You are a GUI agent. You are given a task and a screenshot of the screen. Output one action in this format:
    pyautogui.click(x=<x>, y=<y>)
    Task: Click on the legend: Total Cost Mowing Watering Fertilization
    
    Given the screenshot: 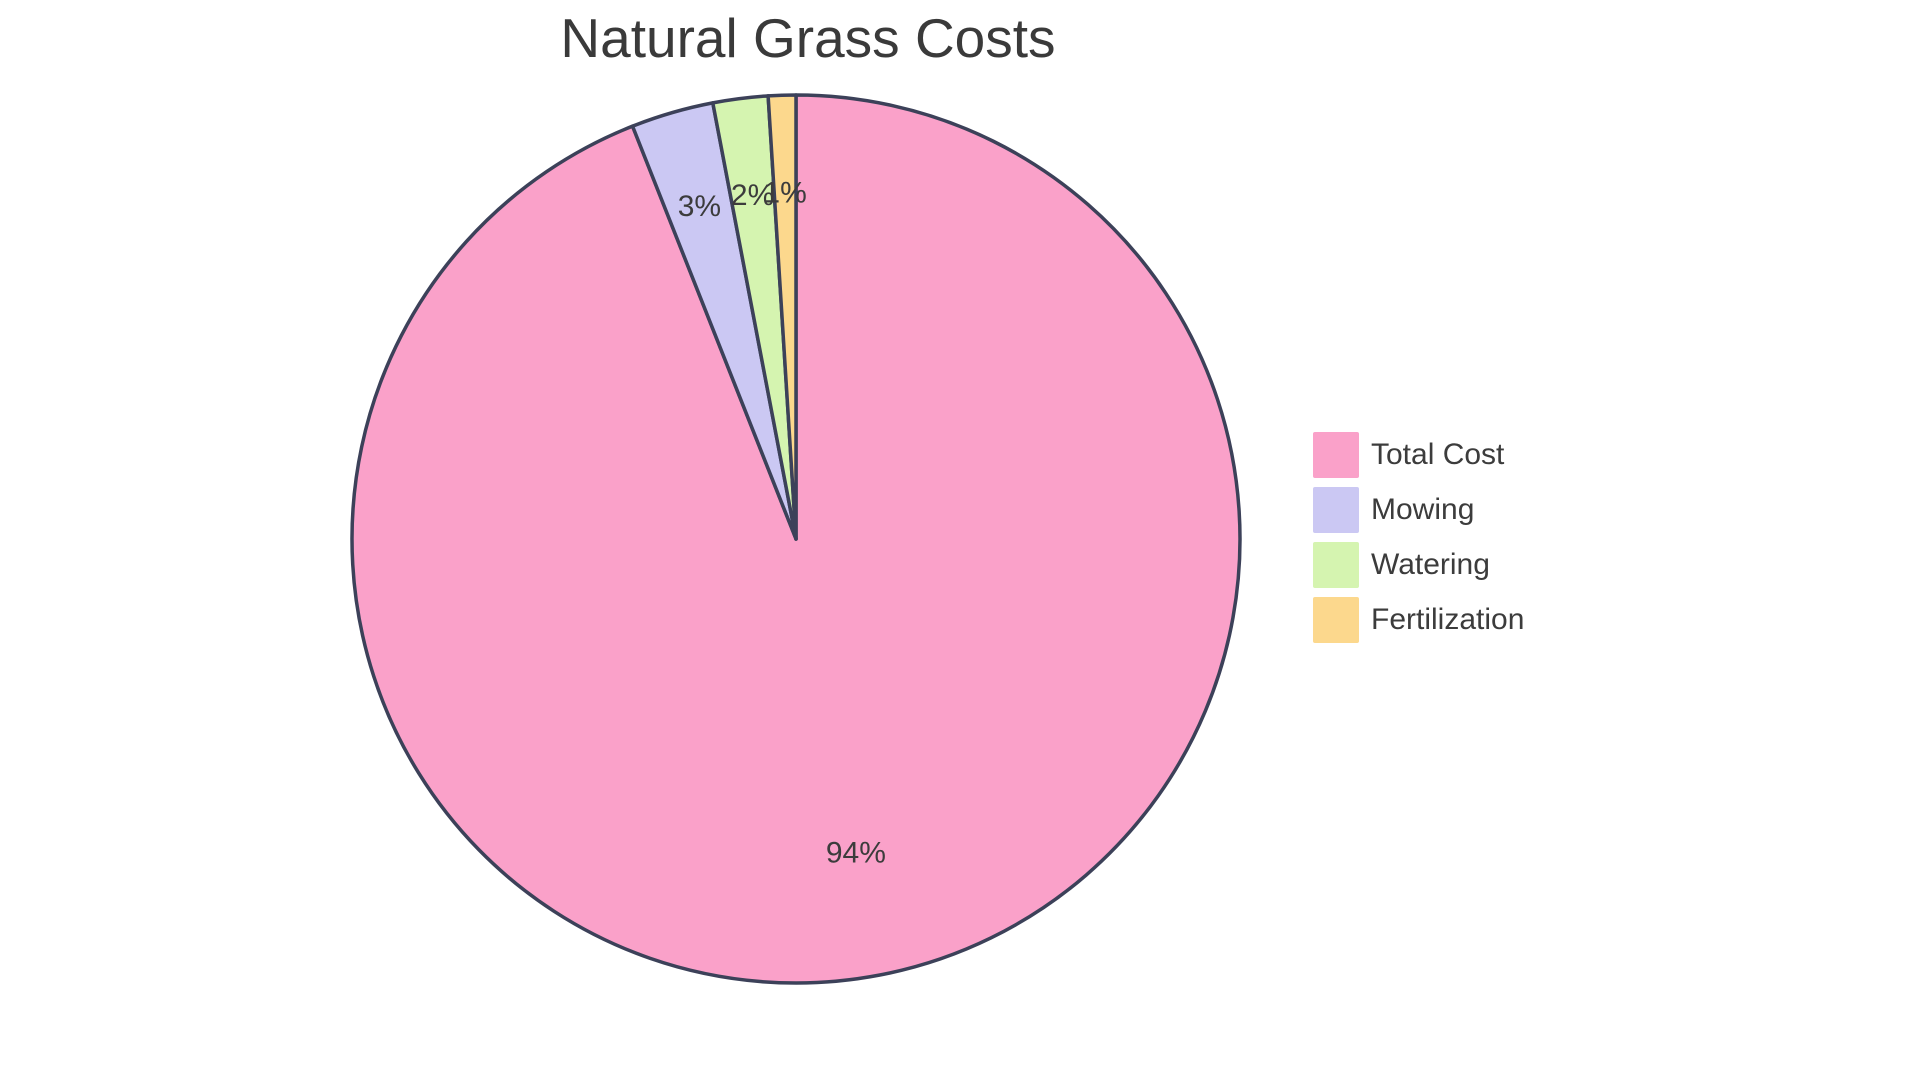 What is the action you would take?
    pyautogui.click(x=1418, y=537)
    